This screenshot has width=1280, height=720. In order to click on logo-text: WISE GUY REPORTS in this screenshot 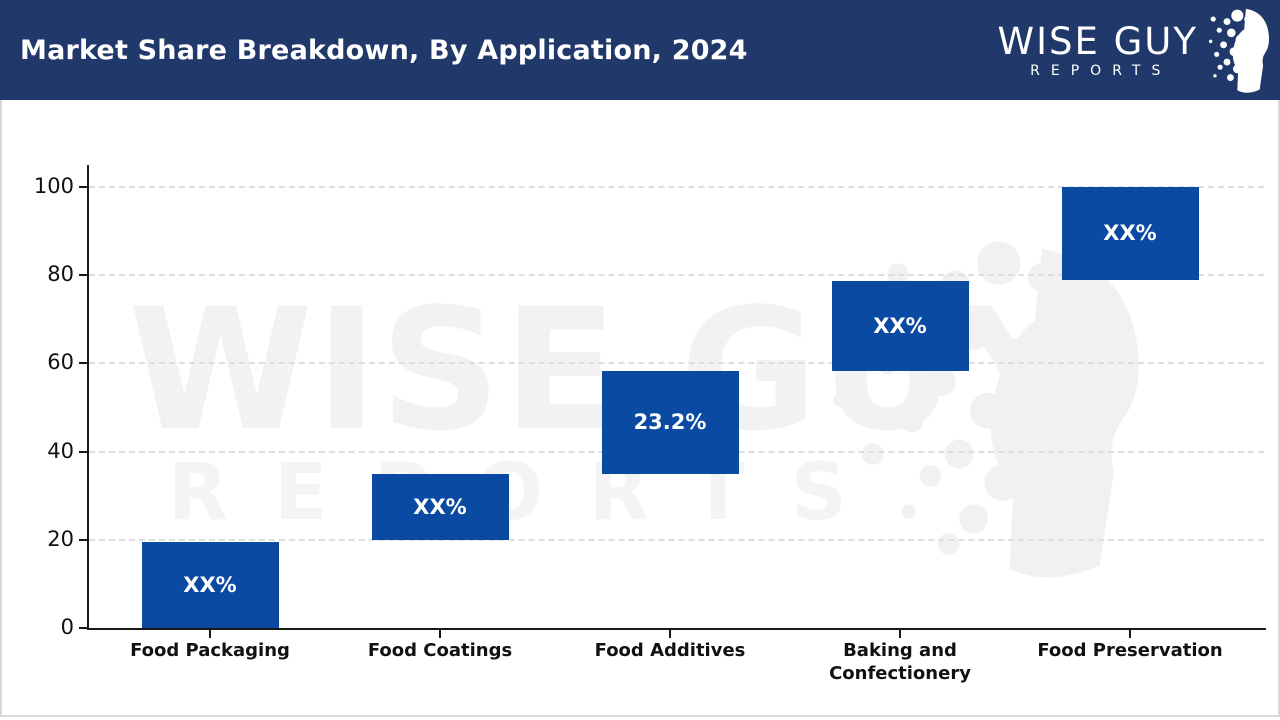, I will do `click(1098, 50)`.